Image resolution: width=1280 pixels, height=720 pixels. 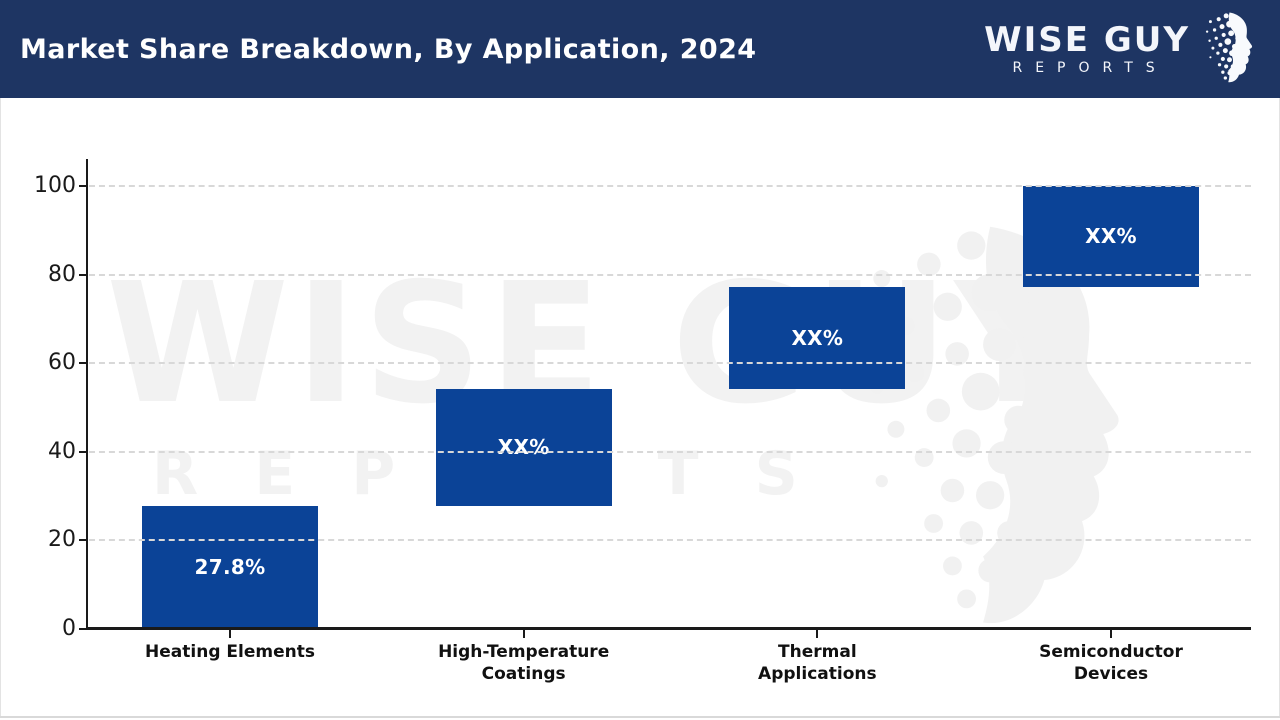 What do you see at coordinates (0, 407) in the screenshot?
I see `left-border` at bounding box center [0, 407].